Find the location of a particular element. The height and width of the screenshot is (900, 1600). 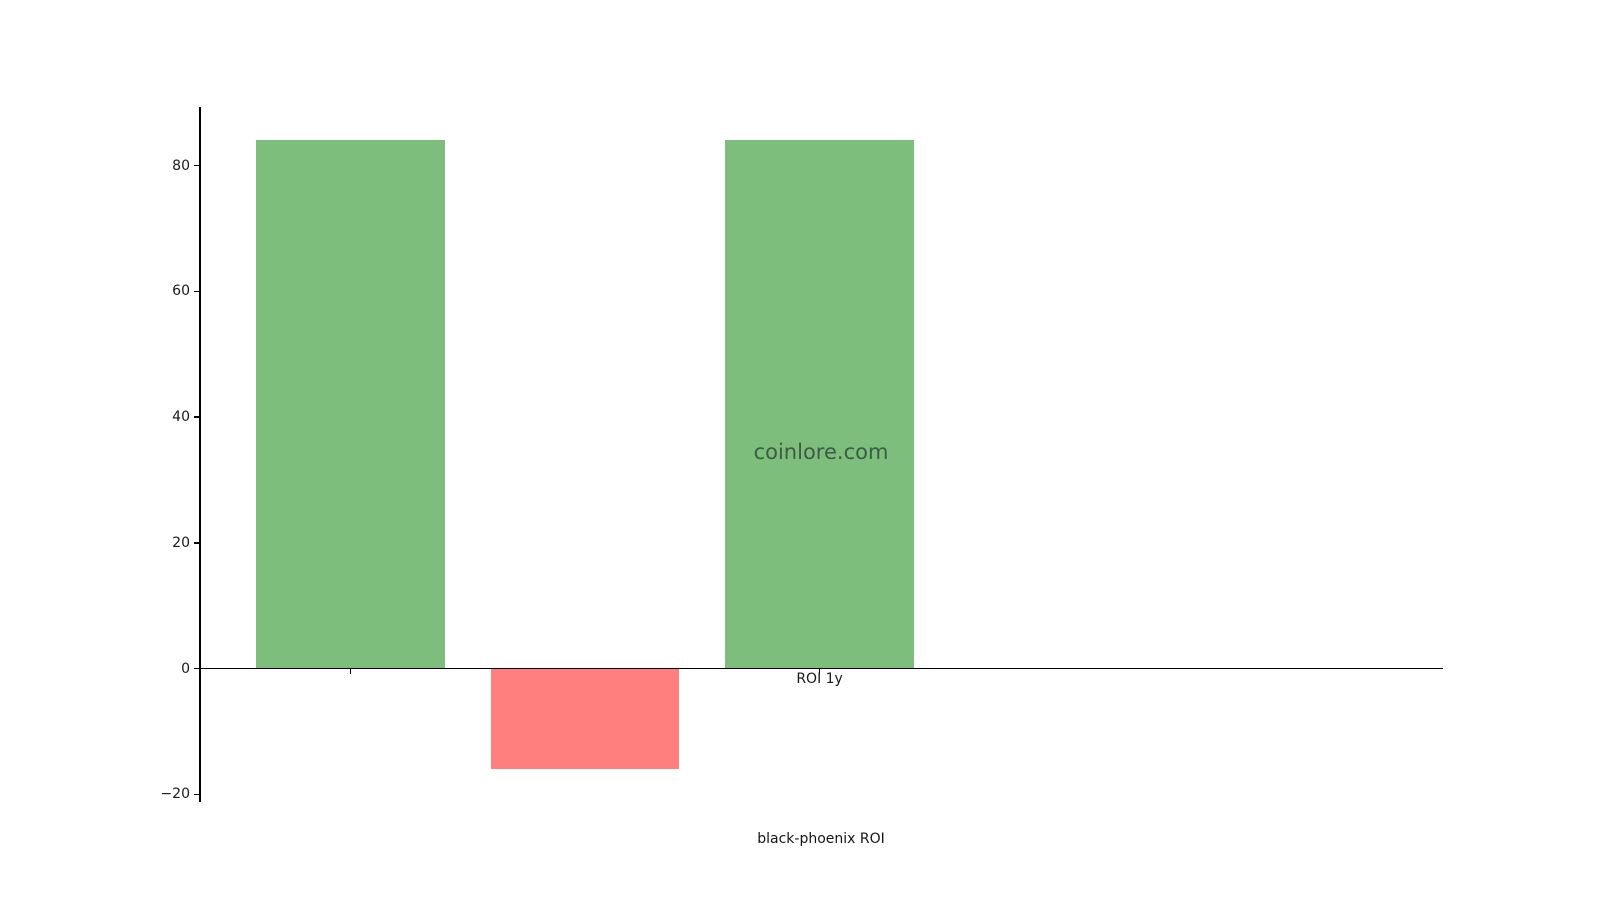

x-axis-label: black-phoenix ROI is located at coordinates (821, 839).